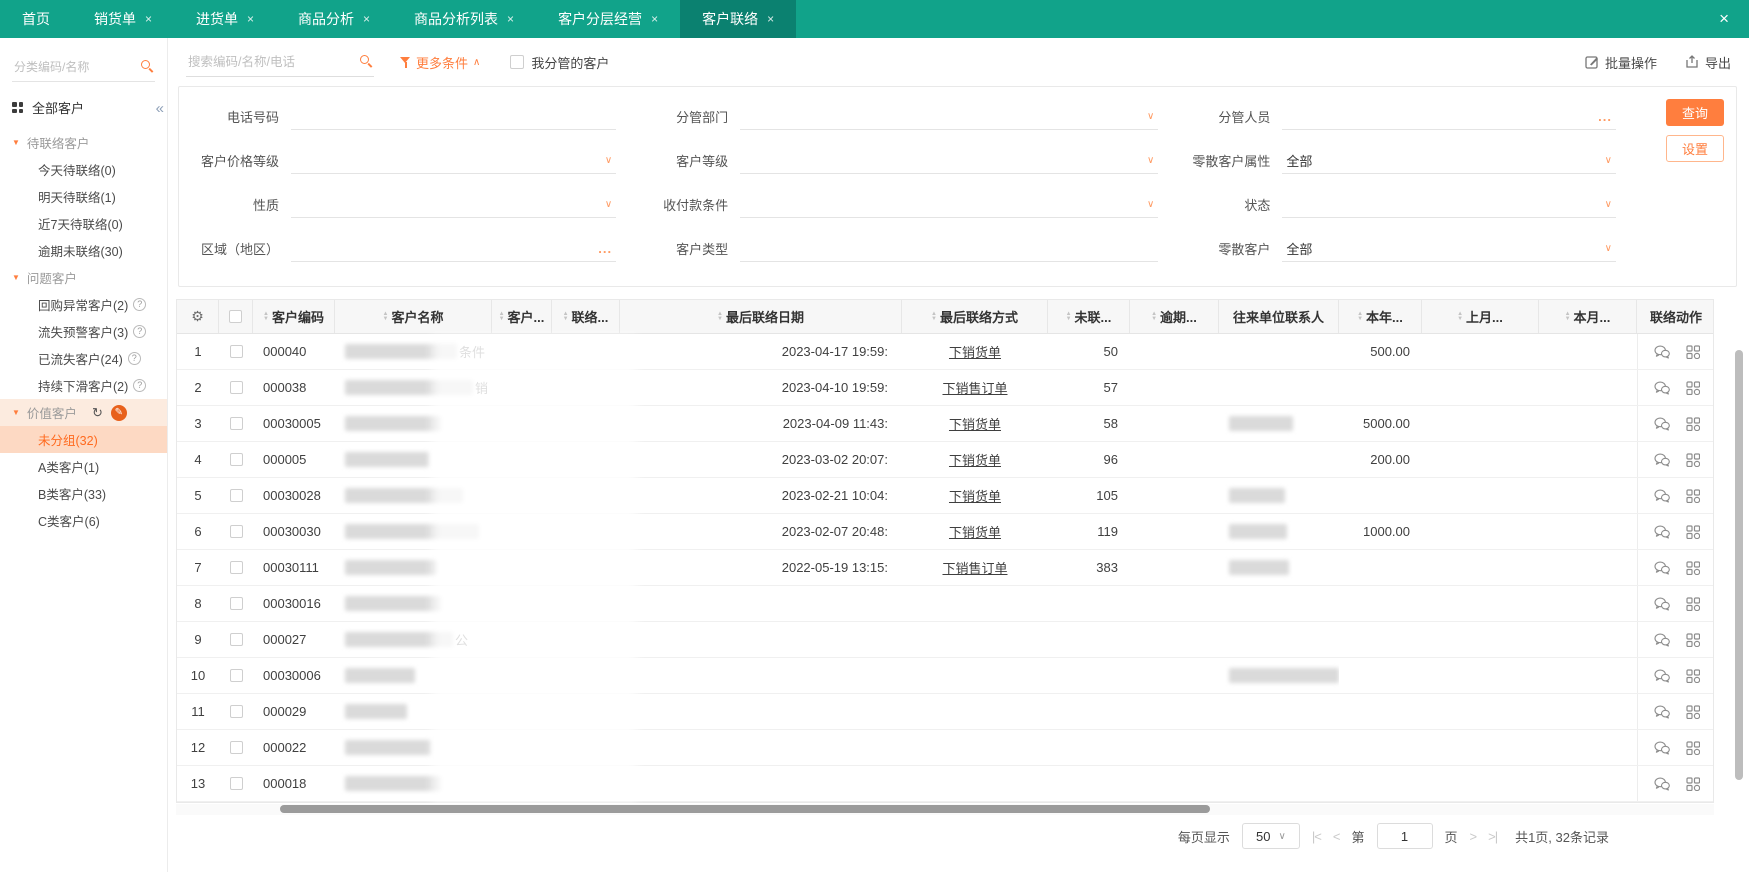  Describe the element at coordinates (225, 19) in the screenshot. I see `tab-进货单: 进货单 ×` at that location.